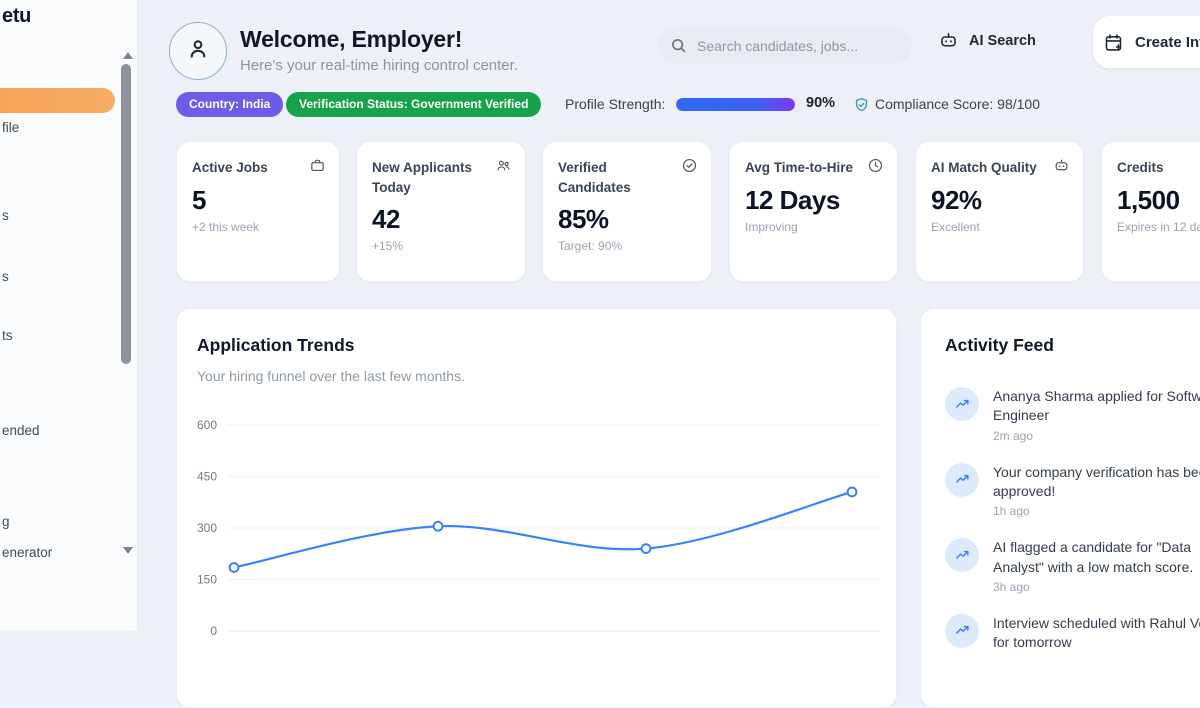  What do you see at coordinates (1167, 42) in the screenshot?
I see `create-interview-label: Create Interview` at bounding box center [1167, 42].